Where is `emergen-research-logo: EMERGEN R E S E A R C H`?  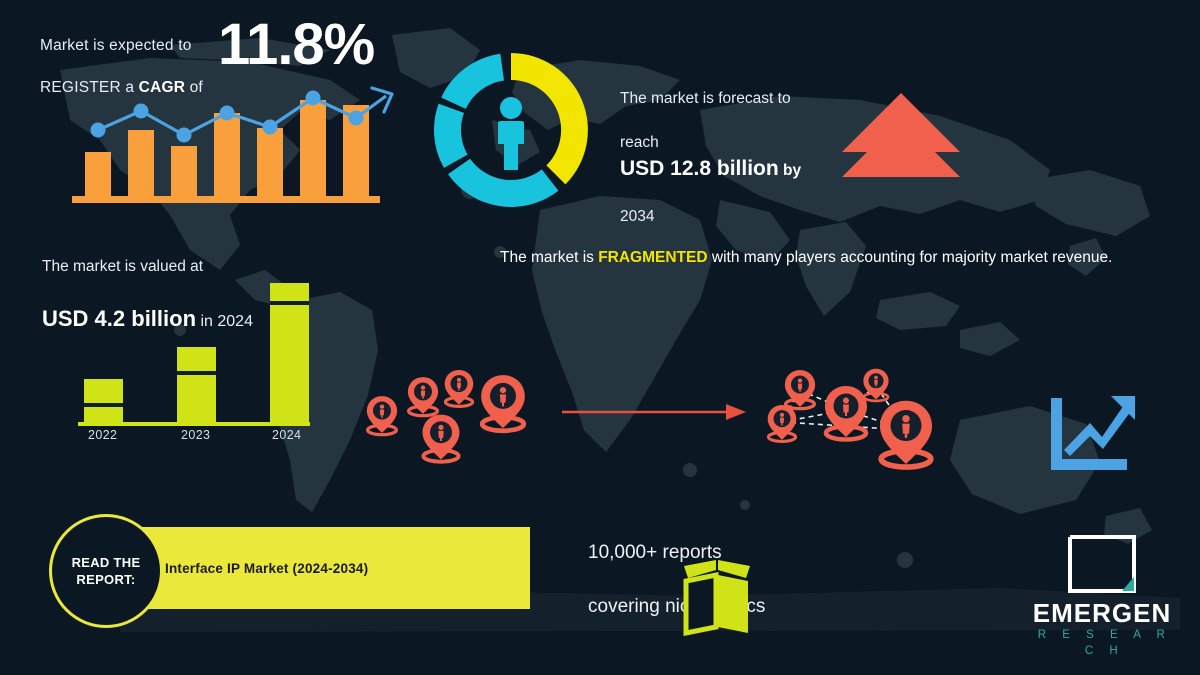
emergen-research-logo: EMERGEN R E S E A R C H is located at coordinates (1102, 596).